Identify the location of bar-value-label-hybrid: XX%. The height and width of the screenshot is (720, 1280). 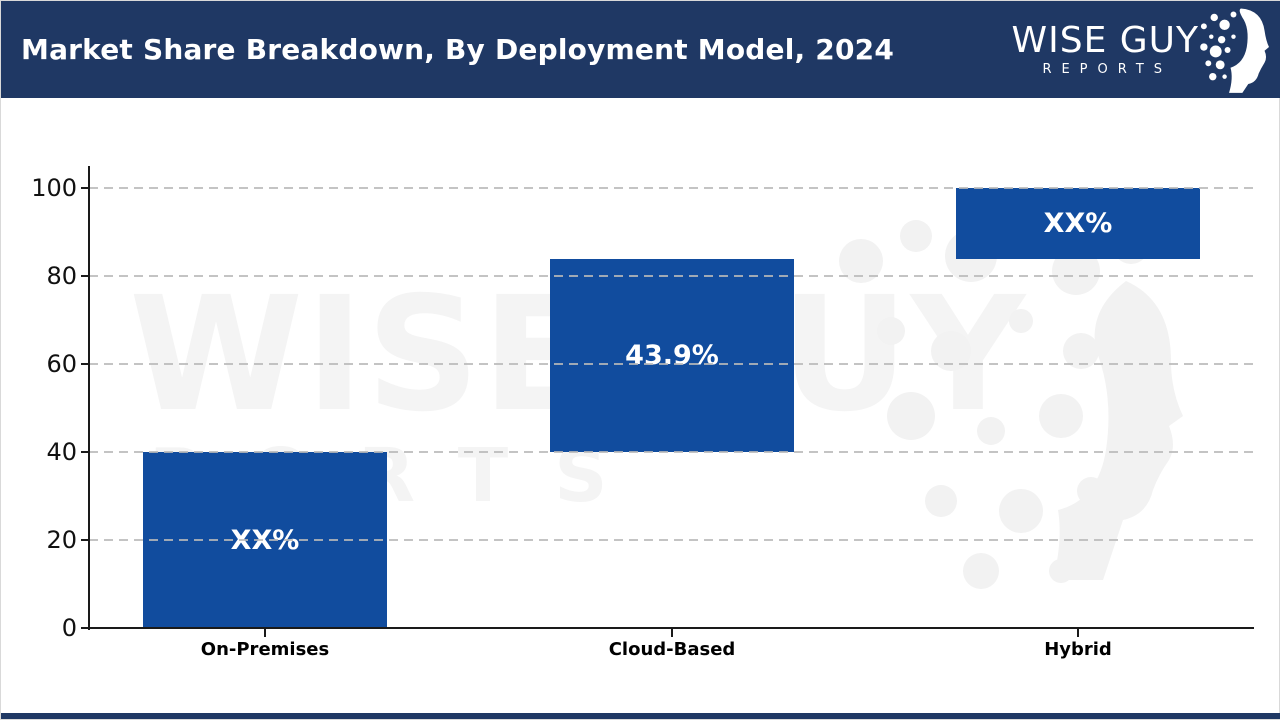
(1078, 223).